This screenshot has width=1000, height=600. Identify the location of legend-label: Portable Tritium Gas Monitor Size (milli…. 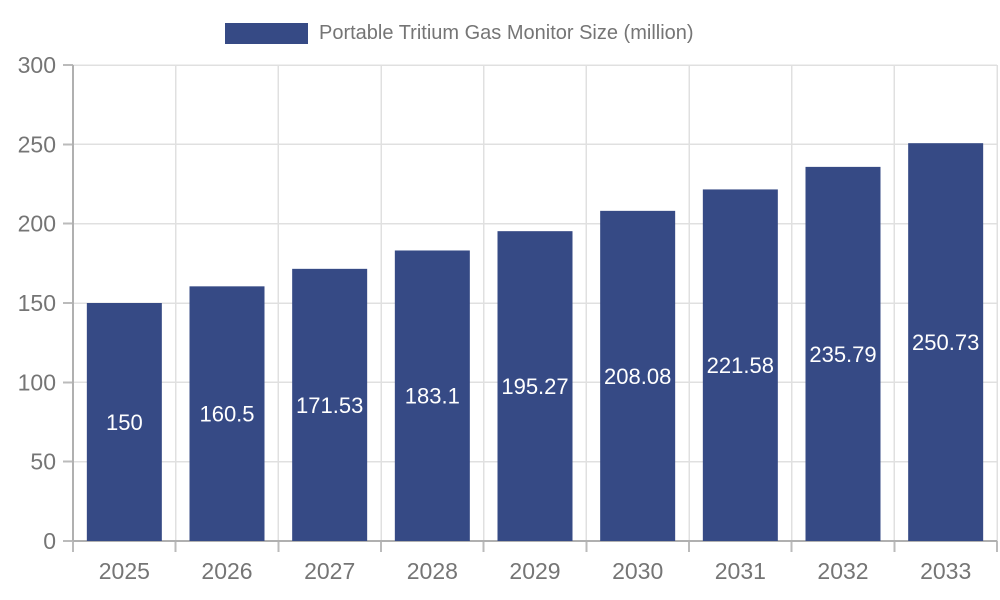
(506, 33).